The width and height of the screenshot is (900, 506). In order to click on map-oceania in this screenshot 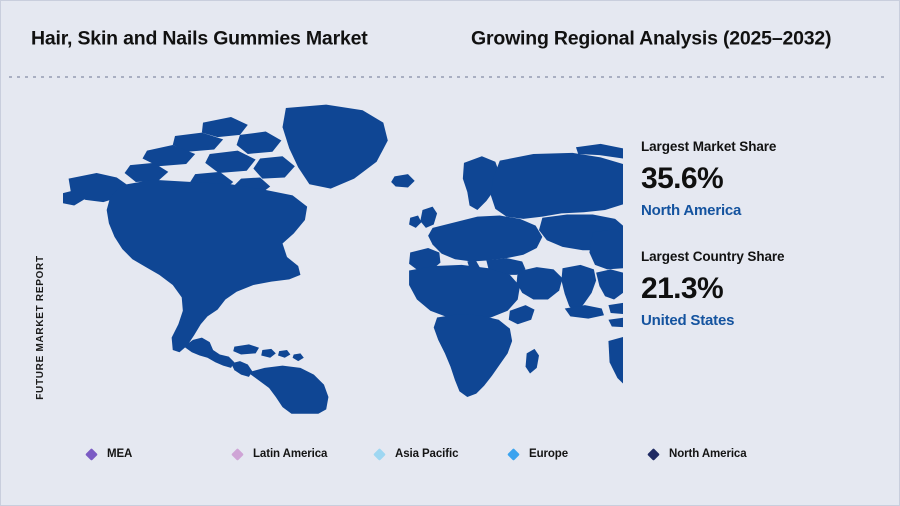, I will do `click(593, 343)`.